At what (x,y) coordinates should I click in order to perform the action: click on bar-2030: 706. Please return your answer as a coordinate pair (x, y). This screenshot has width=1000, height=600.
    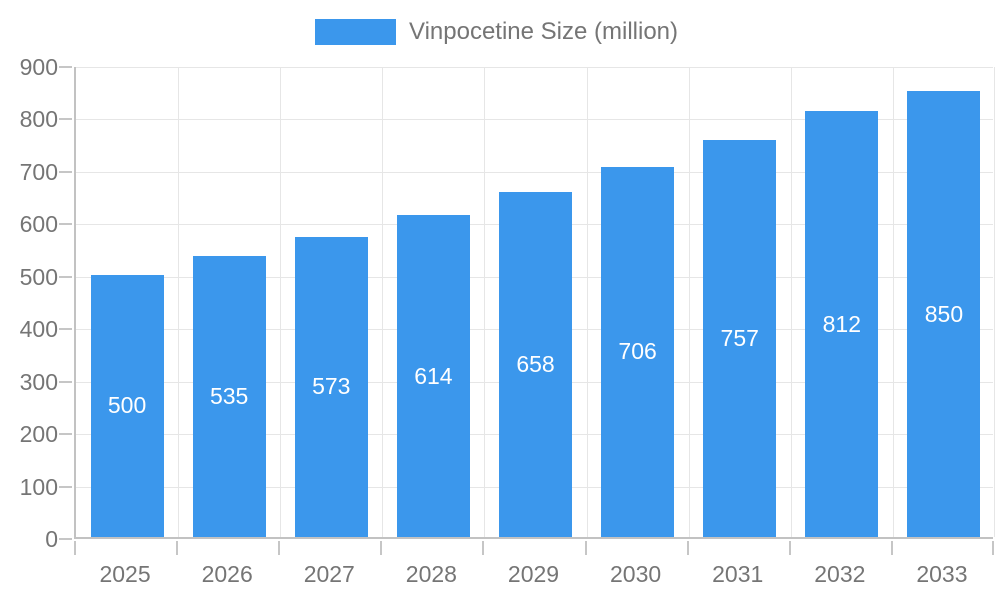
    Looking at the image, I should click on (638, 351).